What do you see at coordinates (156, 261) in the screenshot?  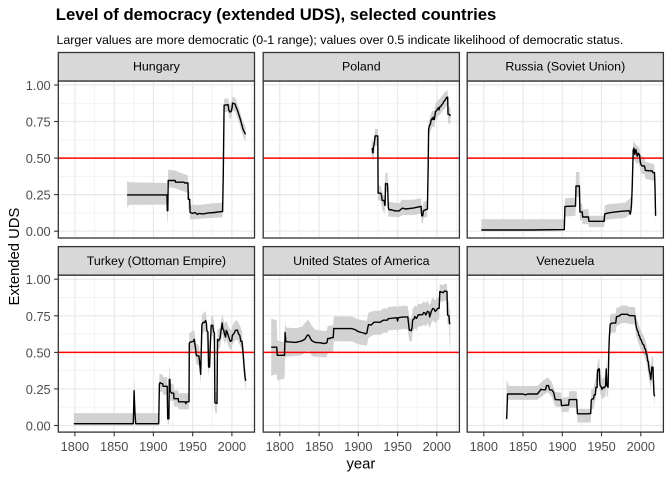 I see `svg-text: Turkey (Ottoman Empire)` at bounding box center [156, 261].